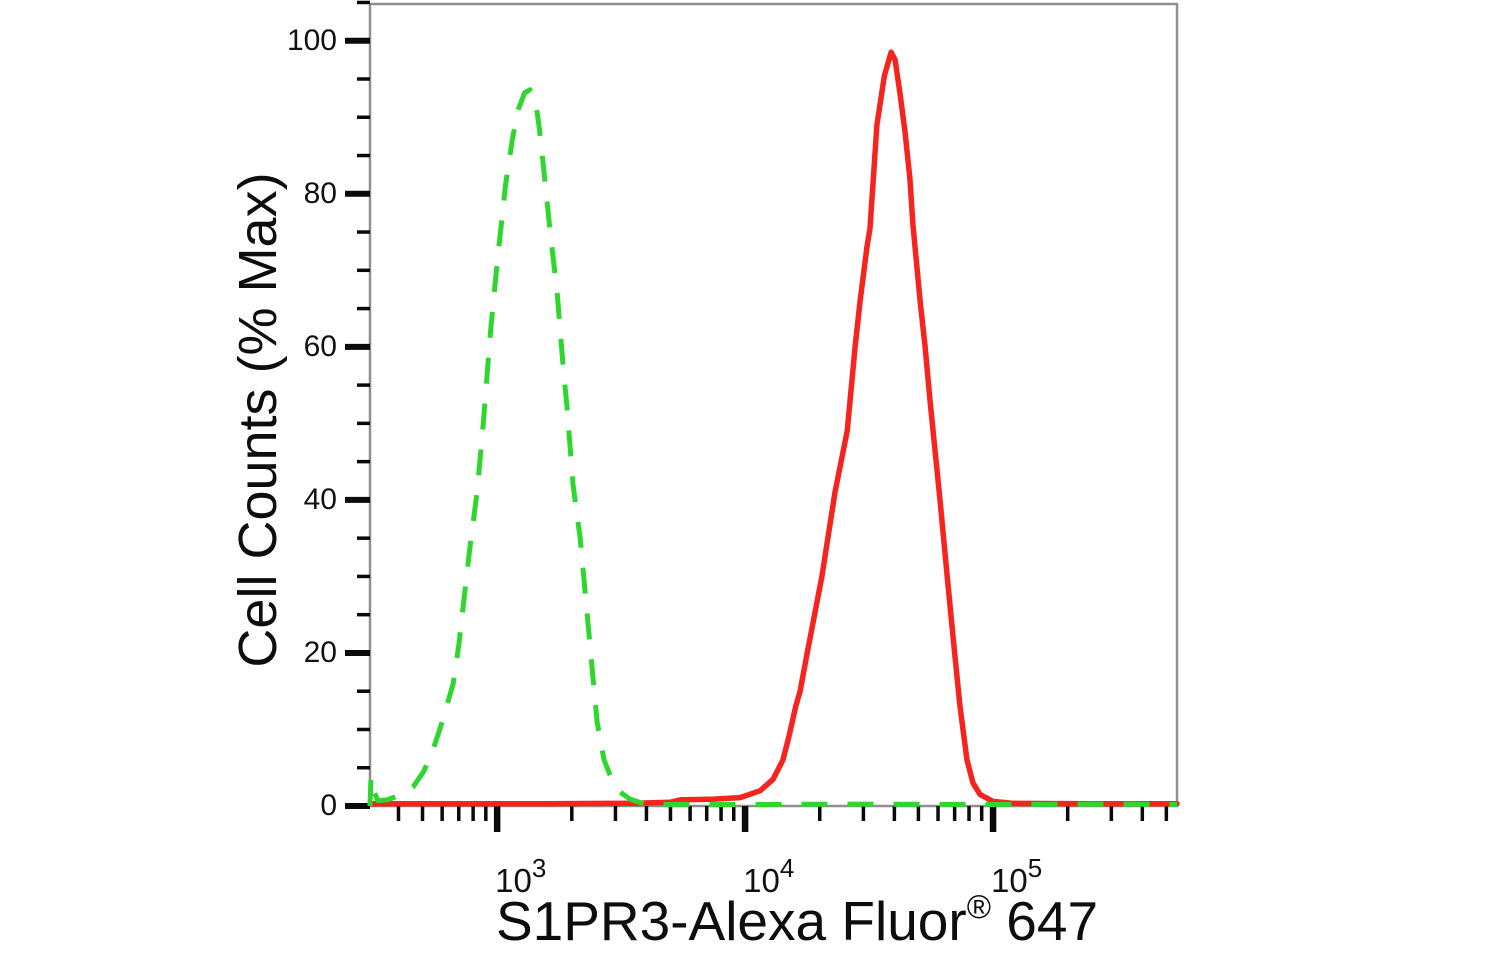  I want to click on x-tick-exponent: 5, so click(1035, 868).